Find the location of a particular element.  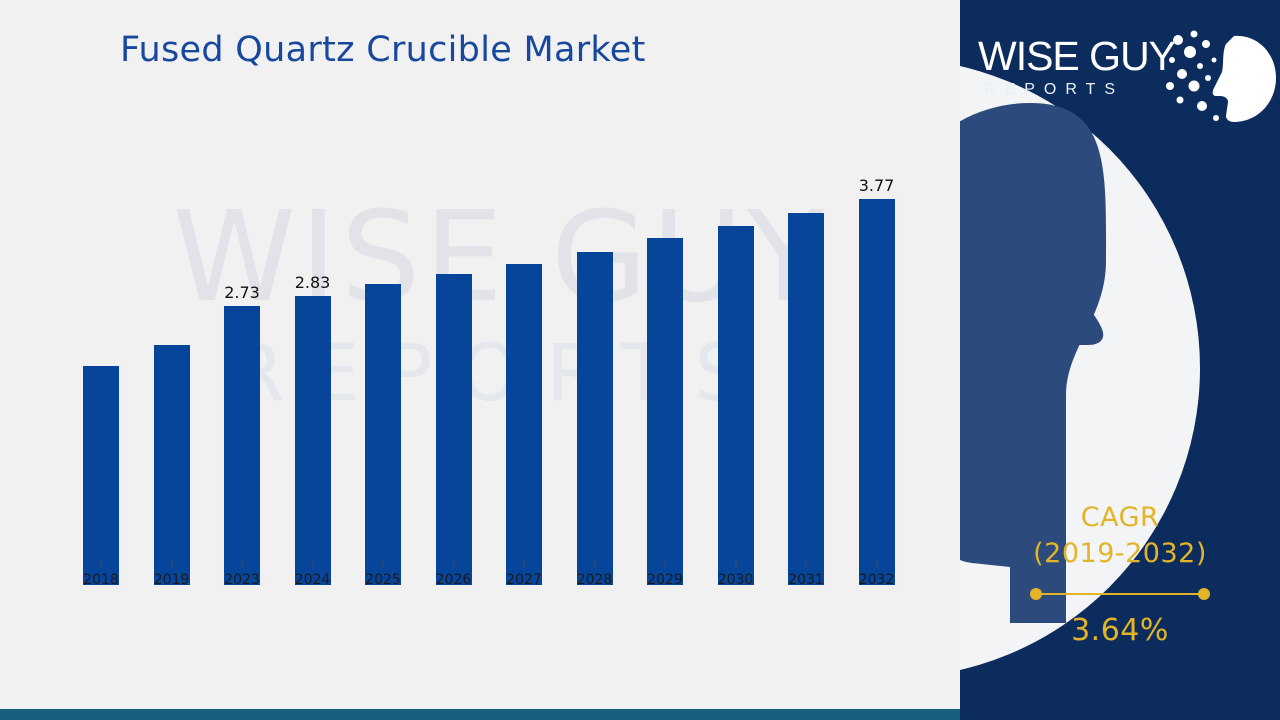

x-tick-label: 2023 is located at coordinates (242, 580).